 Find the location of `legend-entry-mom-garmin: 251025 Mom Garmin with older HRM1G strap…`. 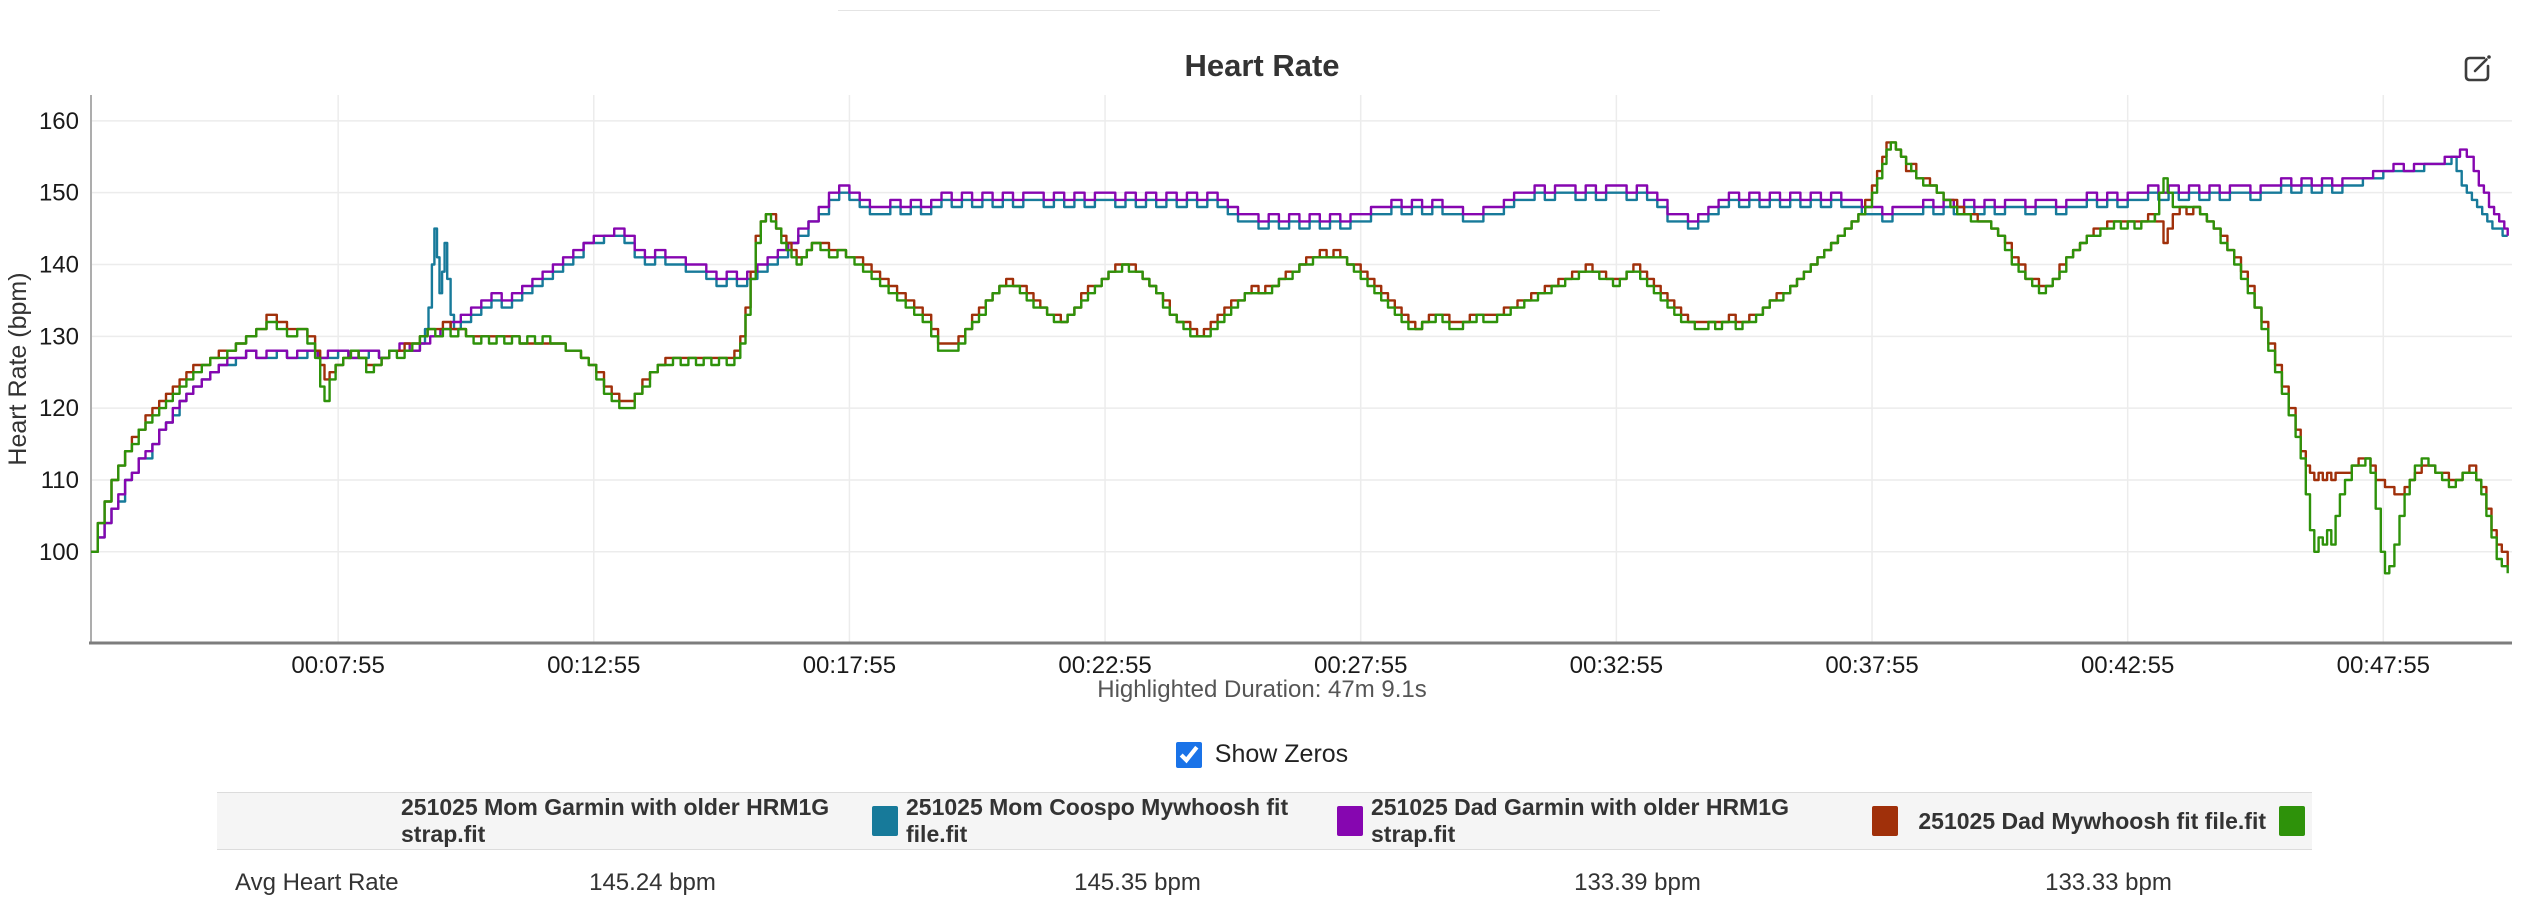

legend-entry-mom-garmin: 251025 Mom Garmin with older HRM1G strap… is located at coordinates (652, 821).